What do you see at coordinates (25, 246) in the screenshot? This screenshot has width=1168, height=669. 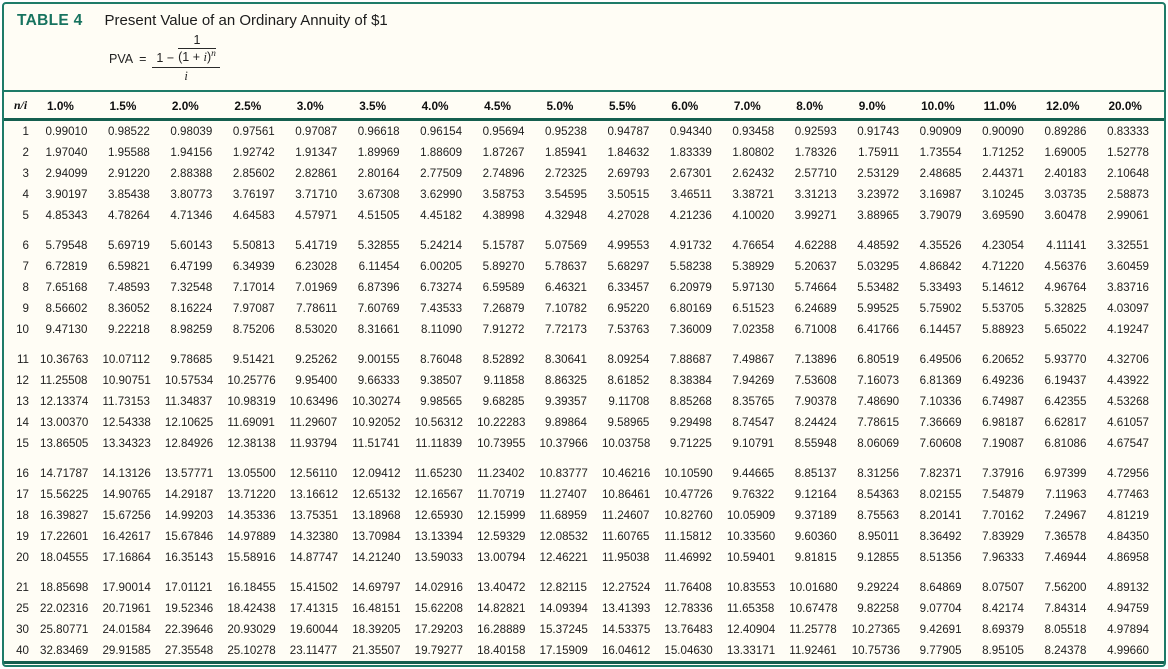 I see `period-label: 6` at bounding box center [25, 246].